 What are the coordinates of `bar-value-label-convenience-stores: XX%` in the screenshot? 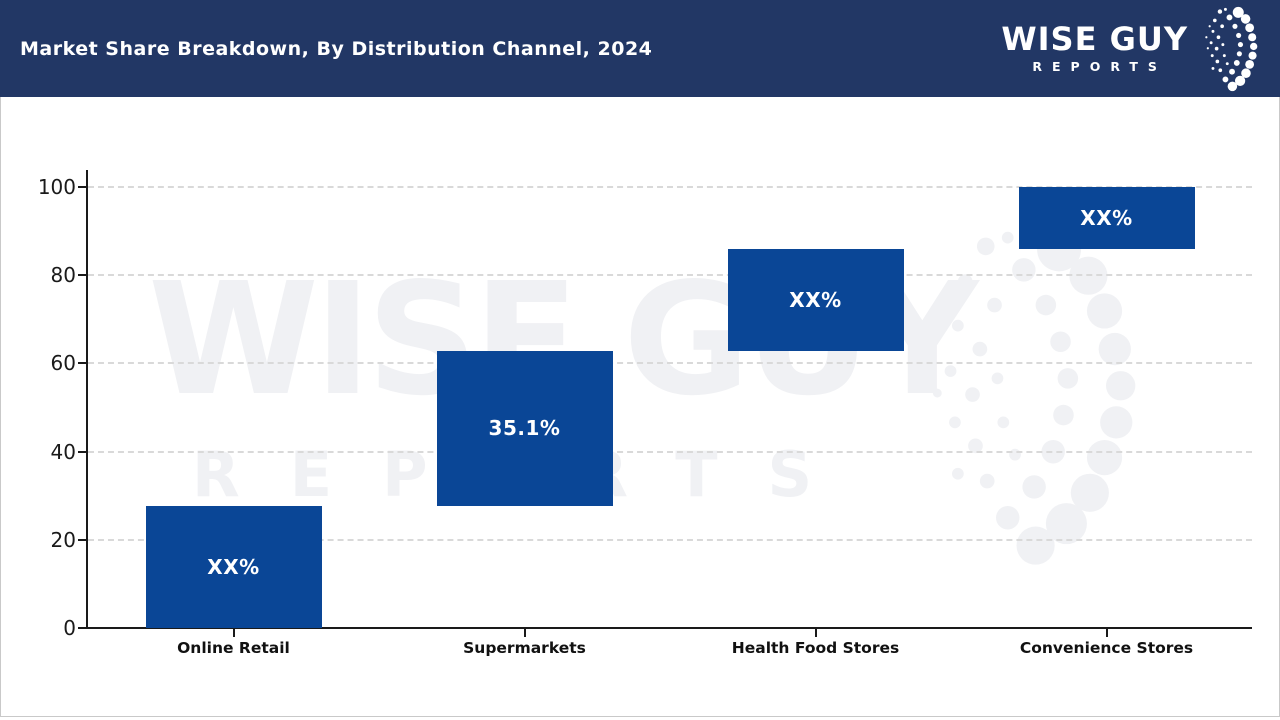 It's located at (1106, 218).